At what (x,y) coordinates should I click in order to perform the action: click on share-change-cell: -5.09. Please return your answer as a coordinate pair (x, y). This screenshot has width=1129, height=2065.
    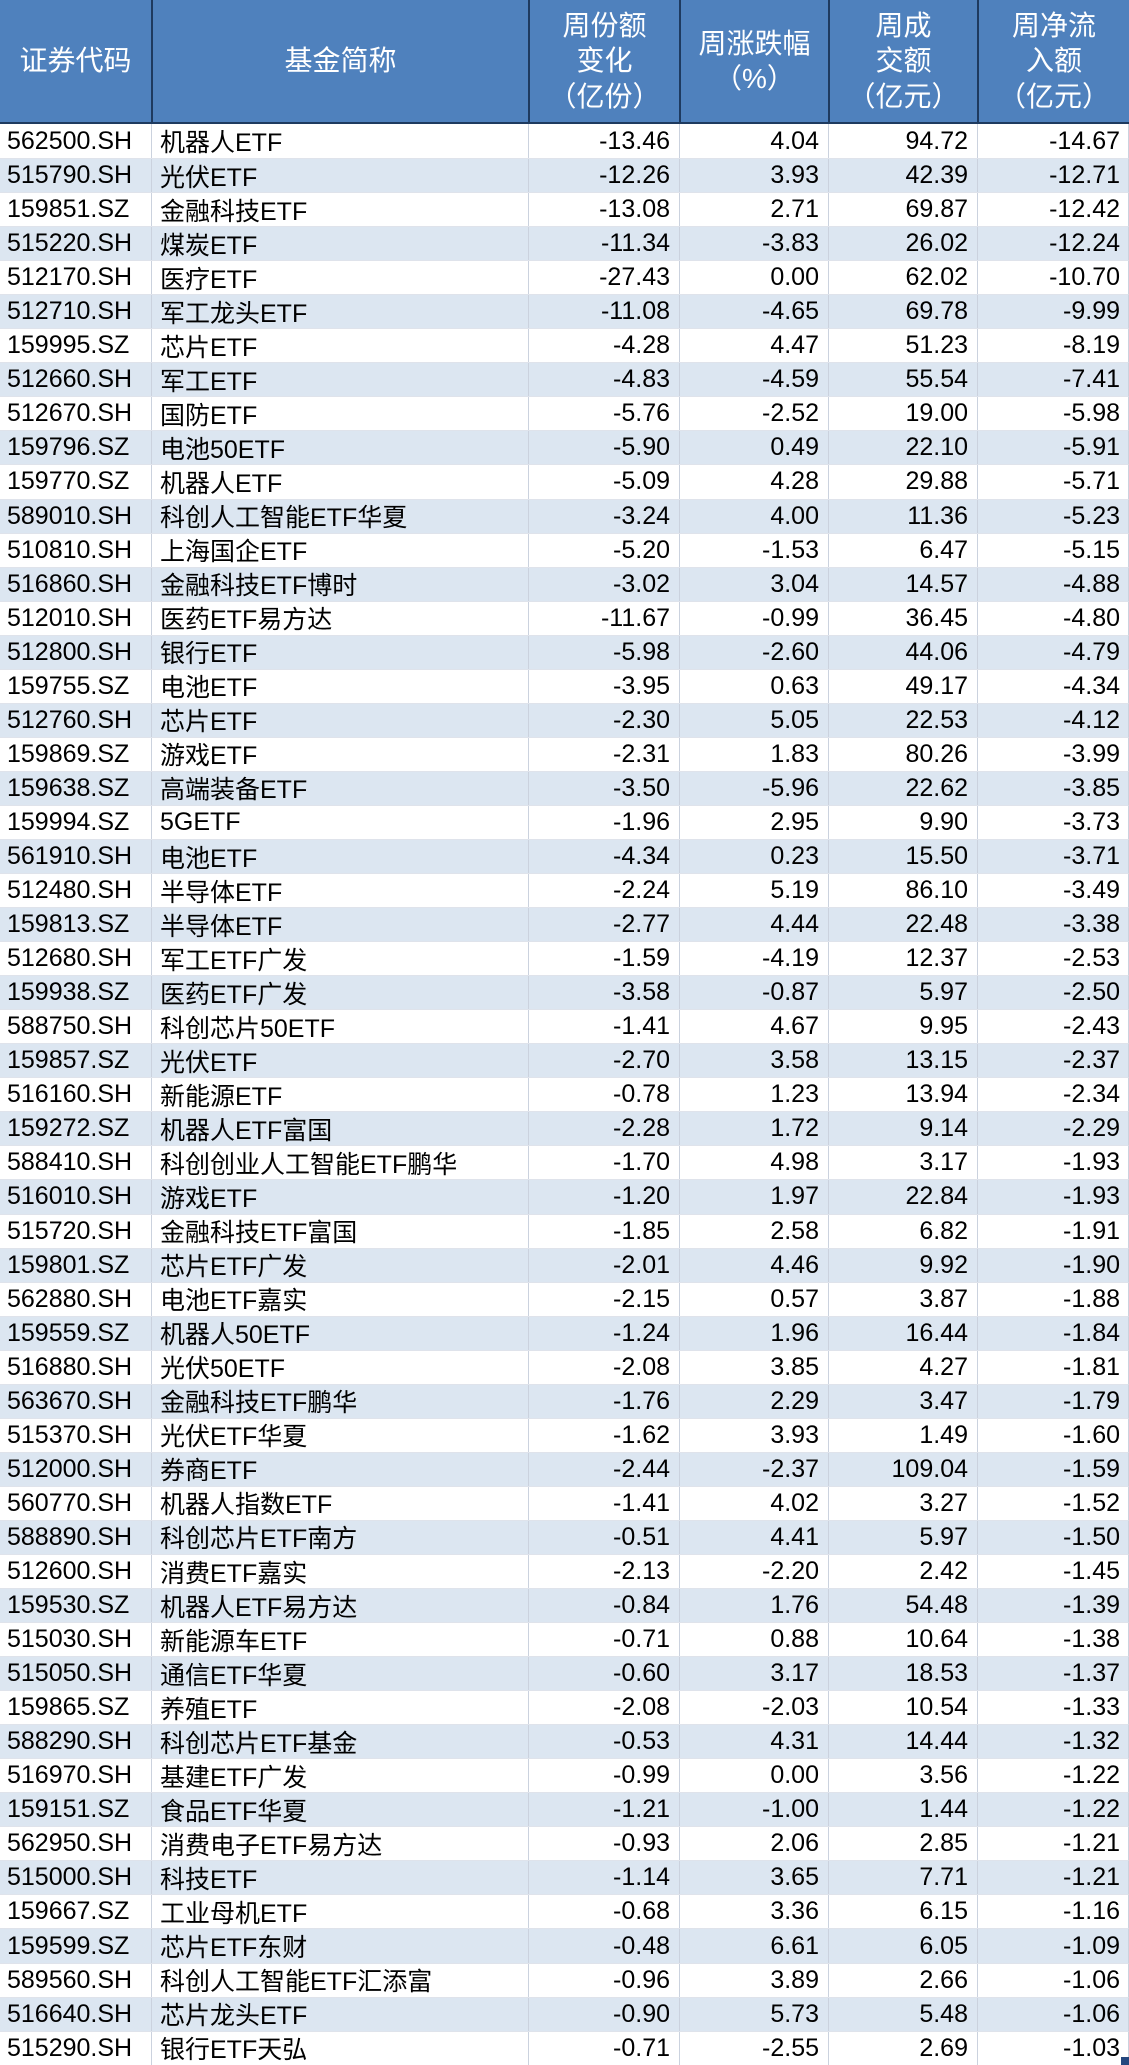
    Looking at the image, I should click on (603, 482).